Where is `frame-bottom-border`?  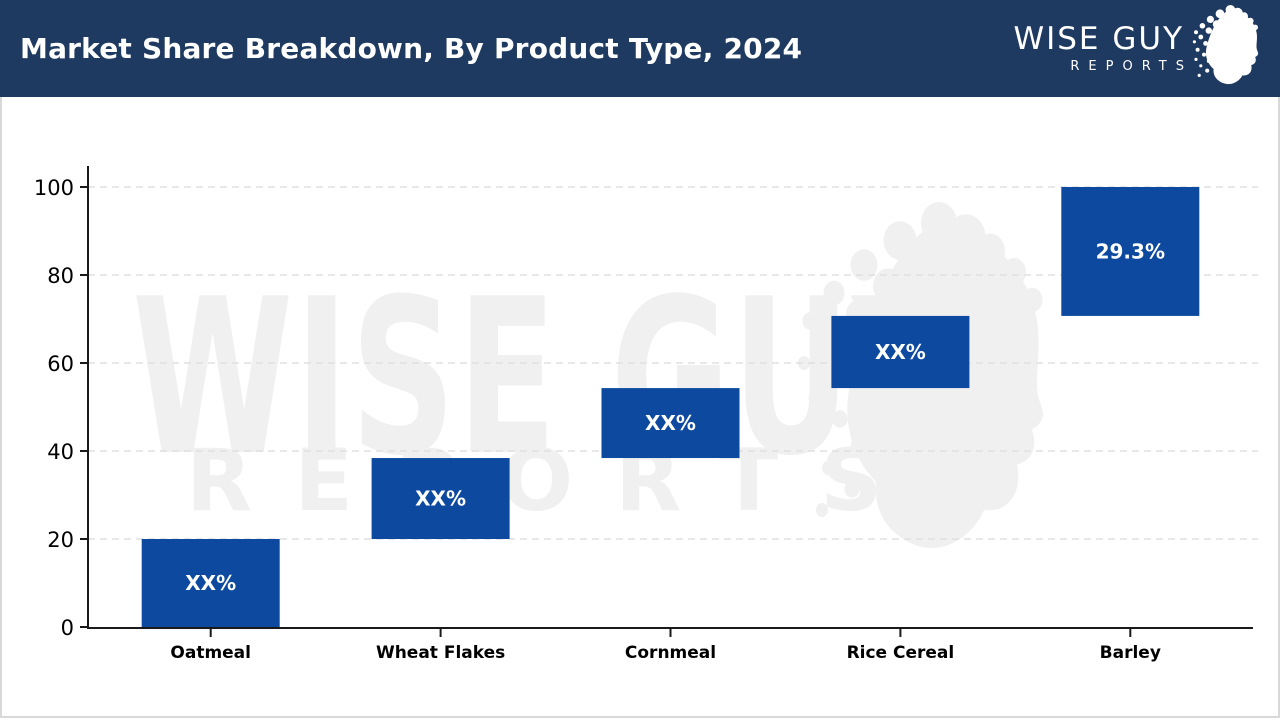
frame-bottom-border is located at coordinates (640, 717).